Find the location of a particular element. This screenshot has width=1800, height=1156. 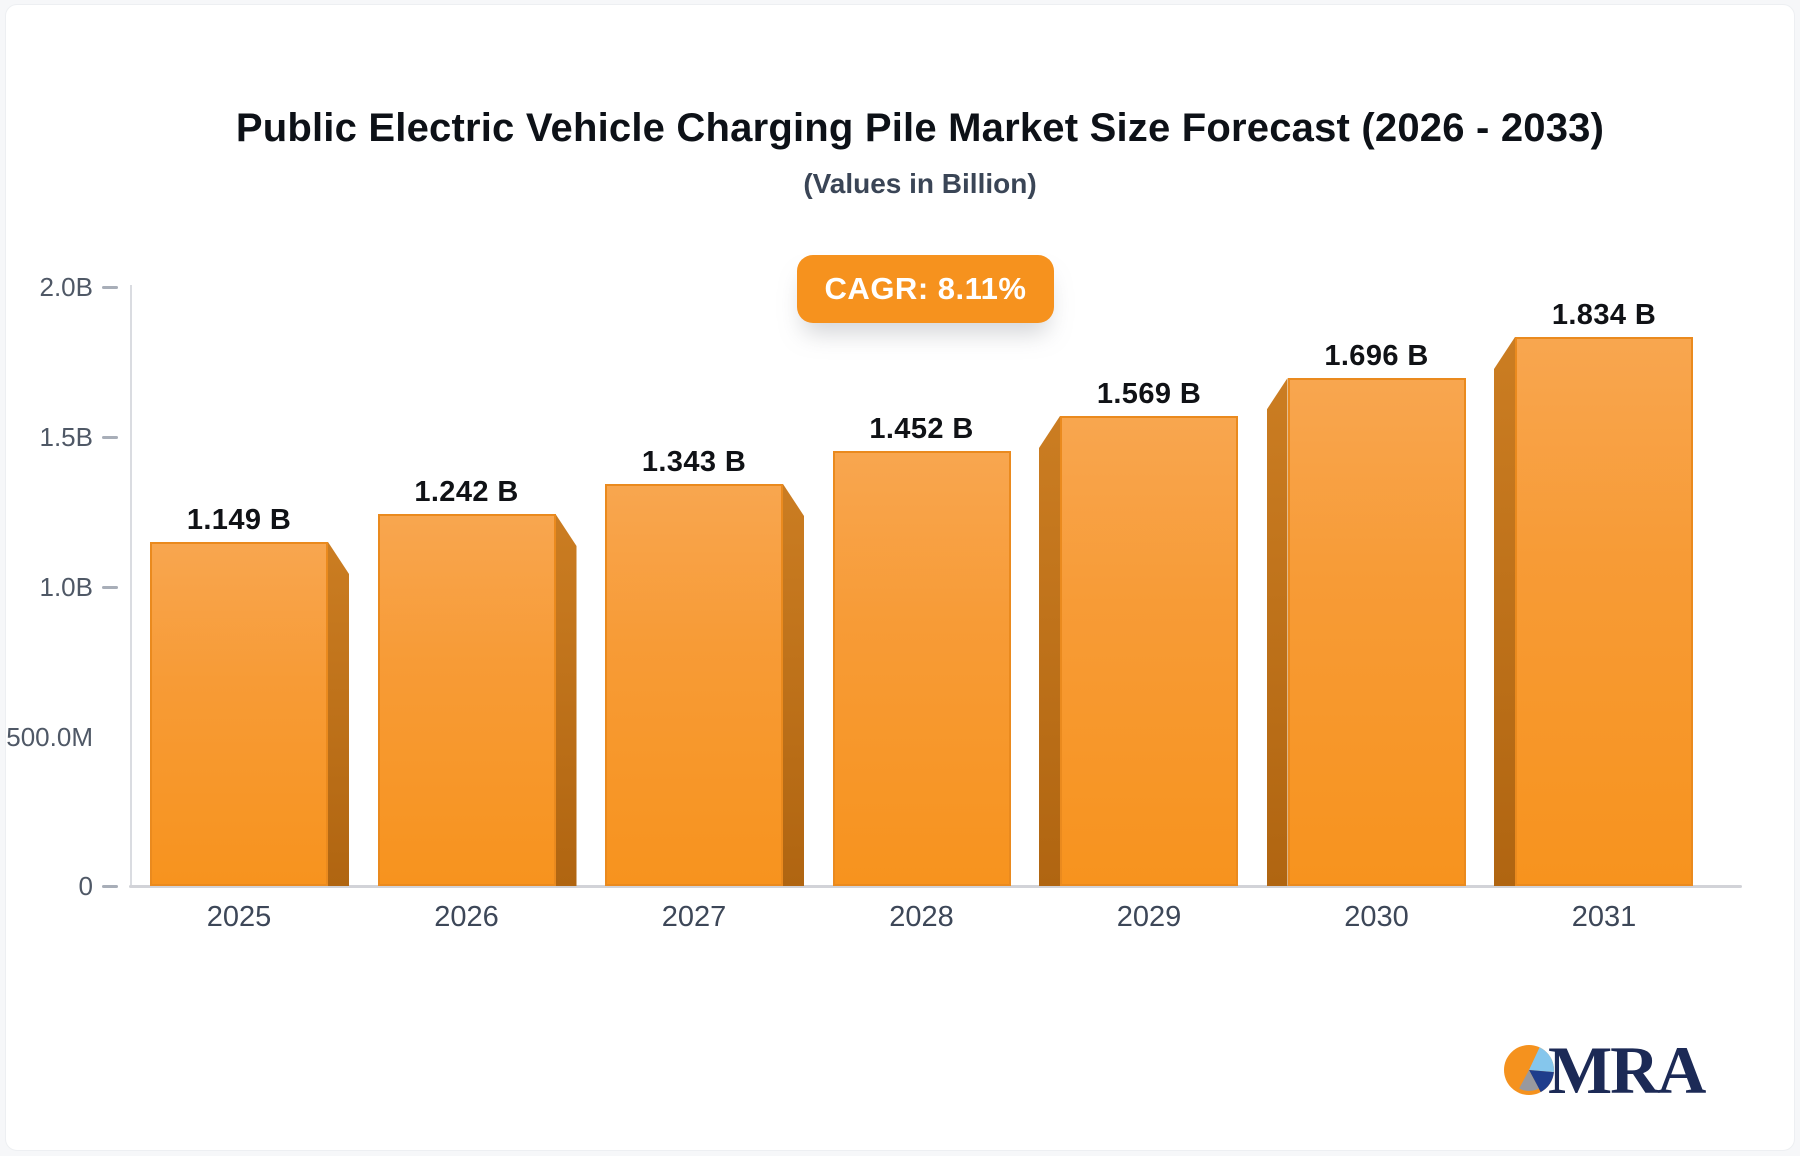

y-tick-label: 500.0M is located at coordinates (49, 737).